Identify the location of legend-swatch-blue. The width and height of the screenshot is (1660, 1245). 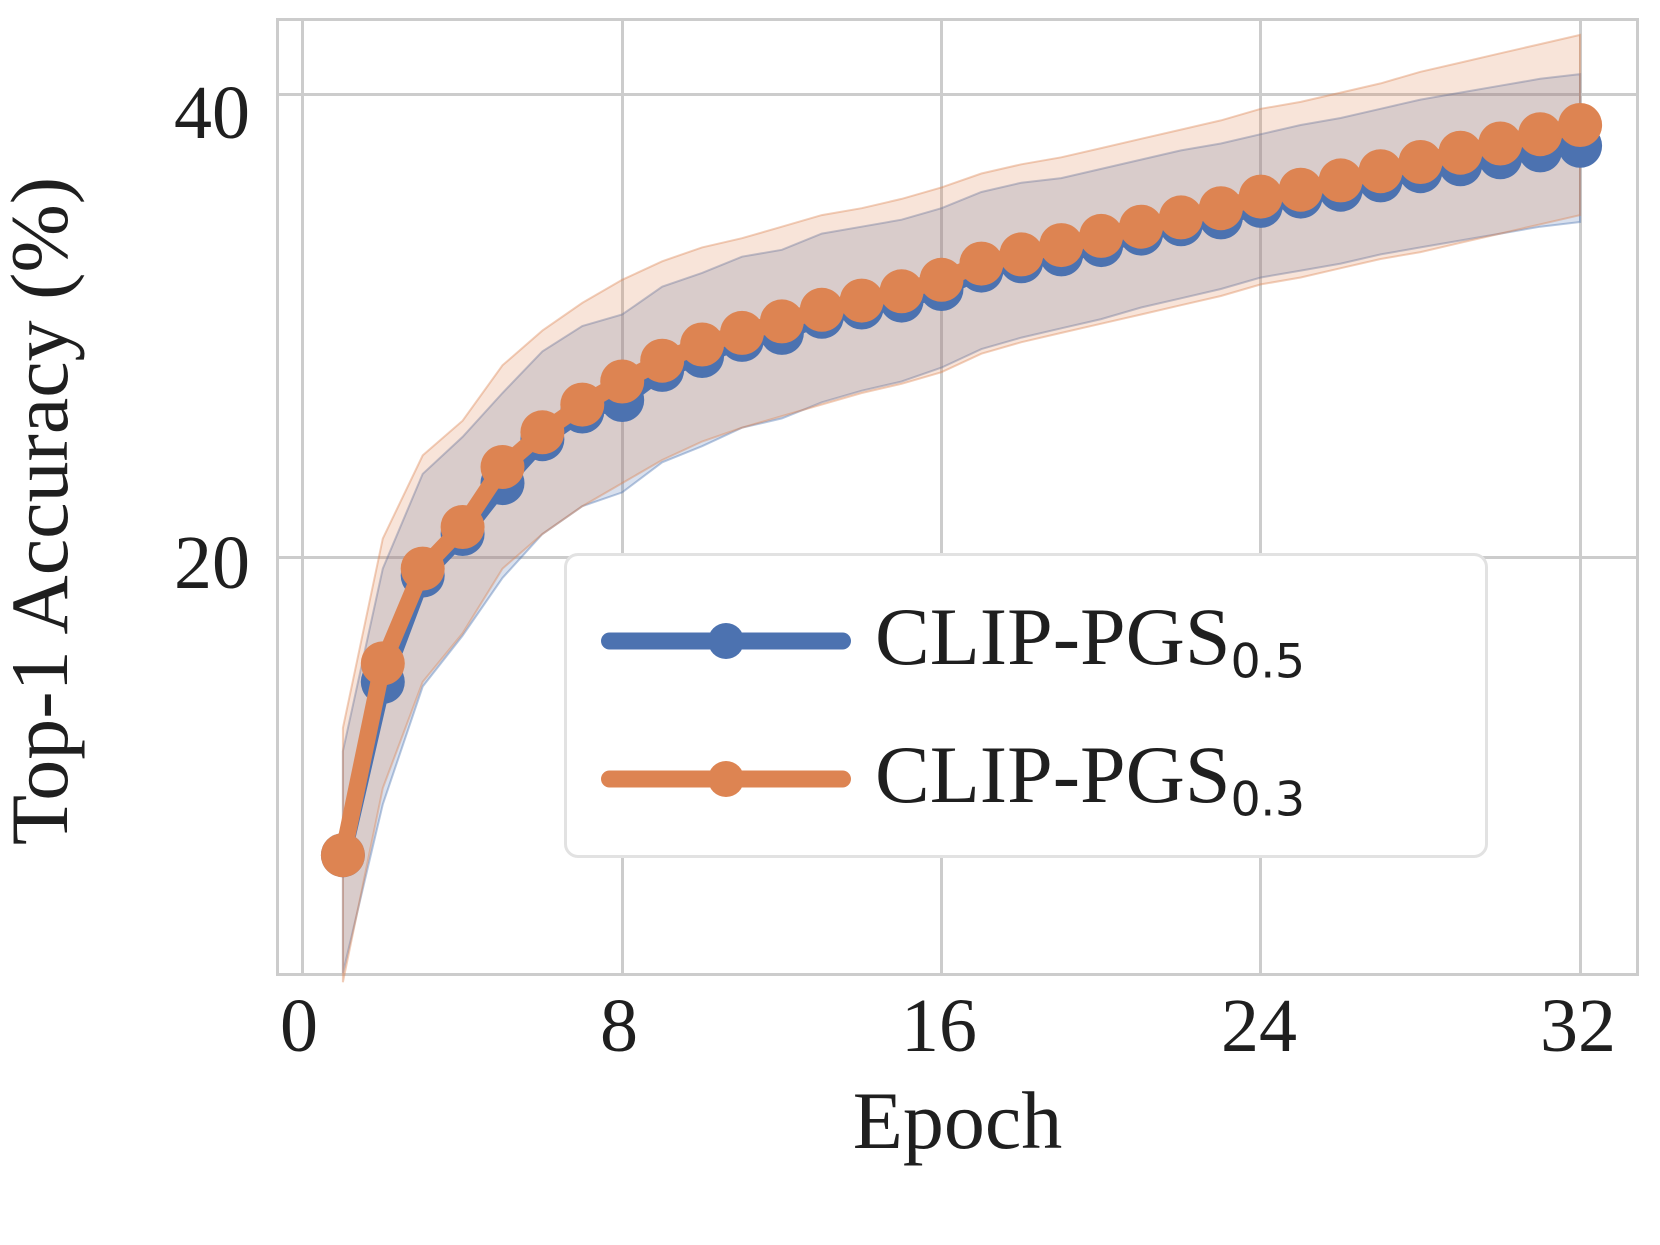
(726, 641).